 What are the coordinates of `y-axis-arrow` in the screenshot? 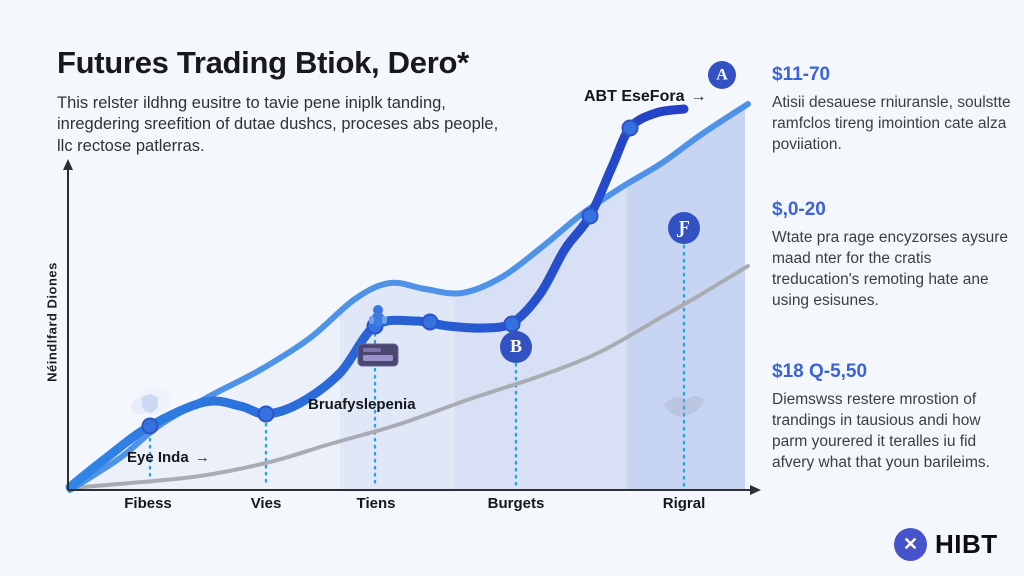 It's located at (68, 164).